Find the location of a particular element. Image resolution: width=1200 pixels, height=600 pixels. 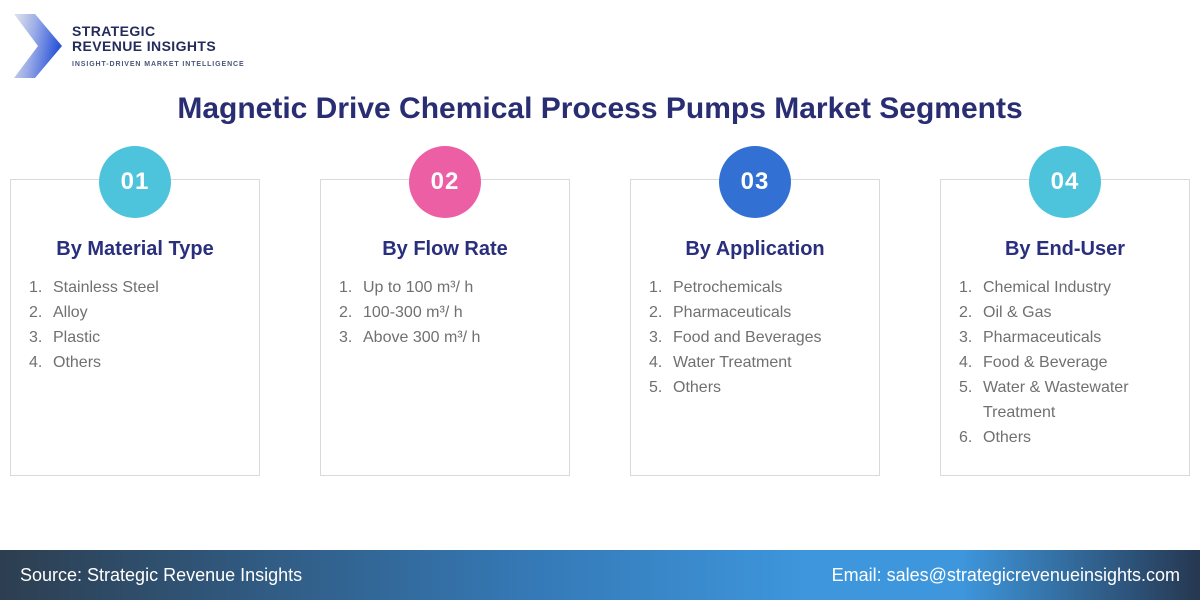

list-item: 2. Oil & Gas is located at coordinates (1071, 312).